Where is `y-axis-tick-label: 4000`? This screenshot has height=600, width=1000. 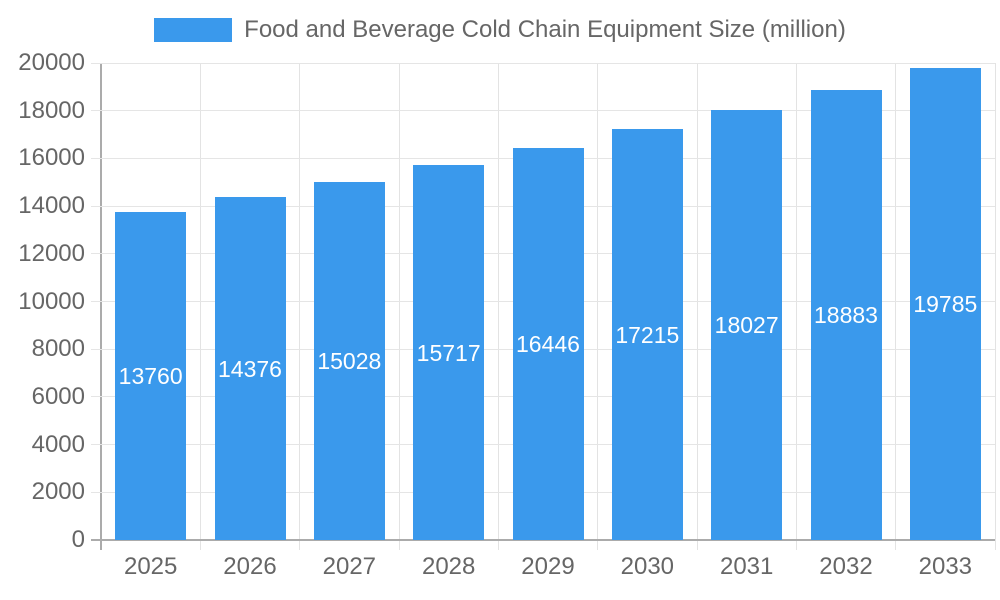 y-axis-tick-label: 4000 is located at coordinates (58, 444).